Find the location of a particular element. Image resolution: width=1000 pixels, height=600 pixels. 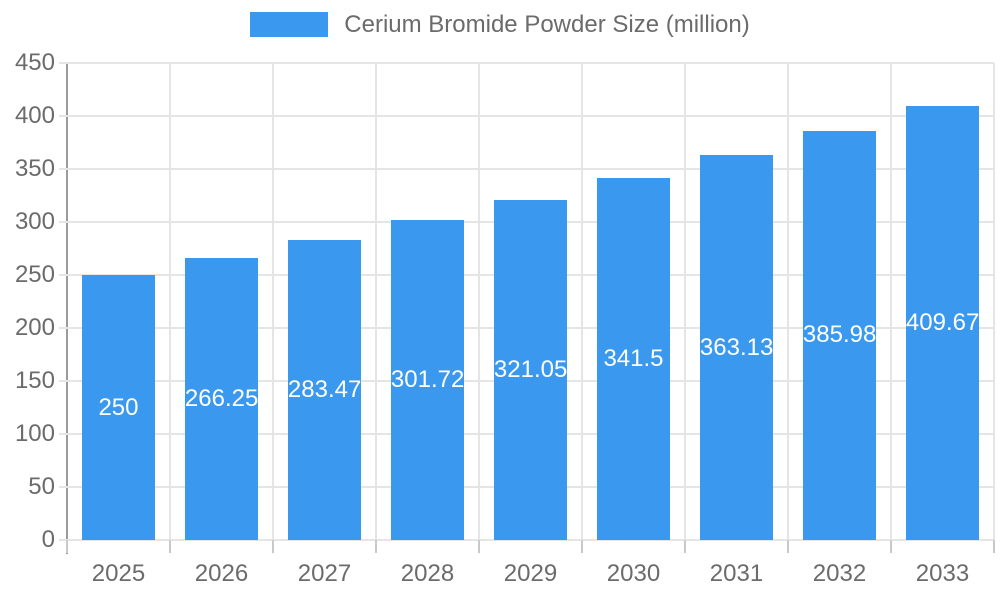

y-axis-labels: 0 50 100 150 200 250 300 350 400 450 is located at coordinates (27, 301).